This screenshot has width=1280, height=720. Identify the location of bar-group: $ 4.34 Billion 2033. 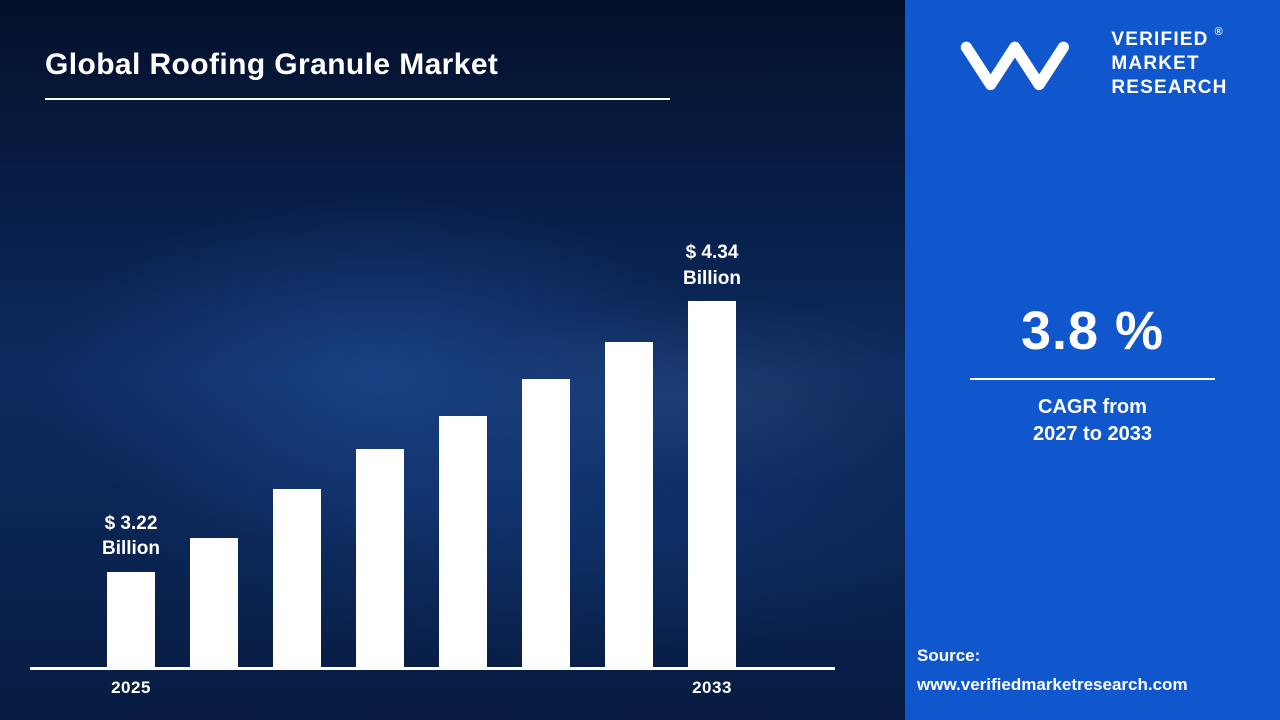
(712, 468).